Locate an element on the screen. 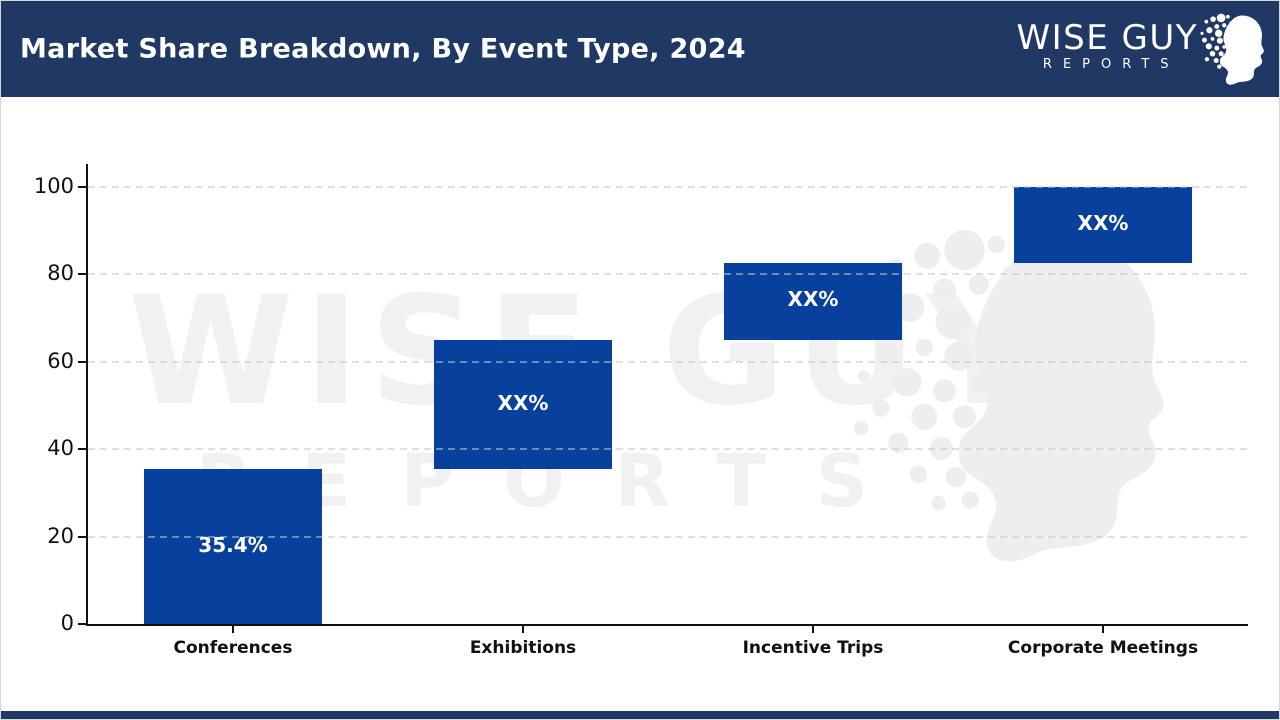  x-axis-label: Exhibitions is located at coordinates (523, 648).